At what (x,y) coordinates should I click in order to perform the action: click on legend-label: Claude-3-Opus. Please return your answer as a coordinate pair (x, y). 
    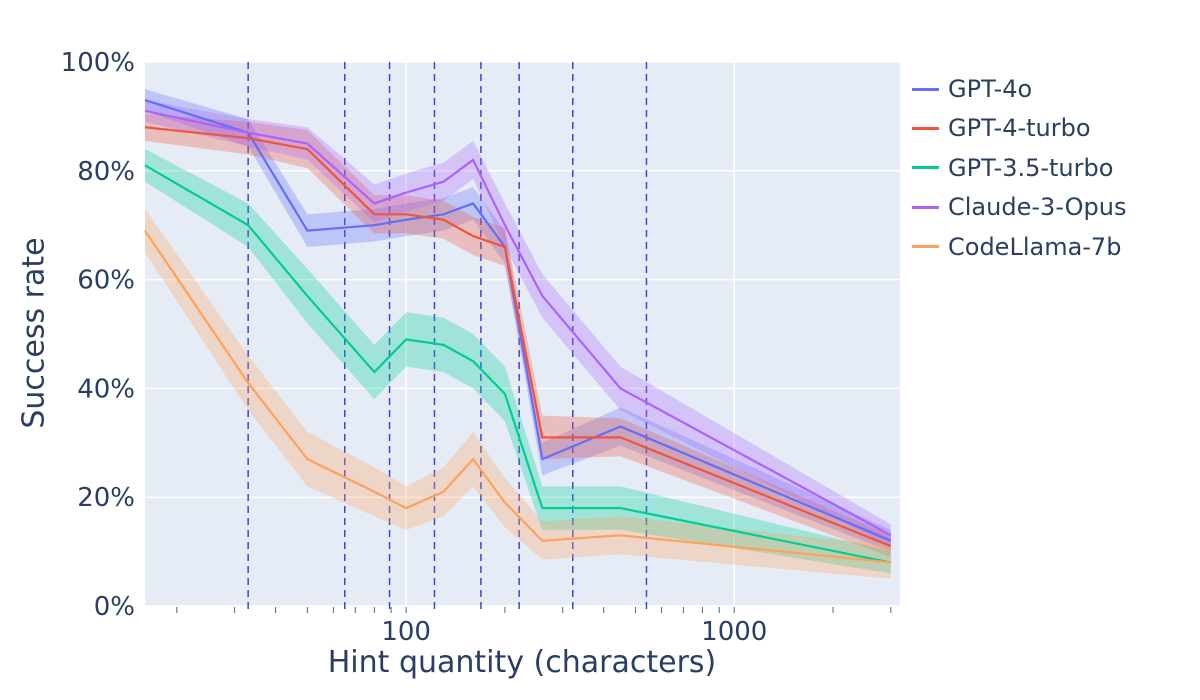
    Looking at the image, I should click on (1037, 207).